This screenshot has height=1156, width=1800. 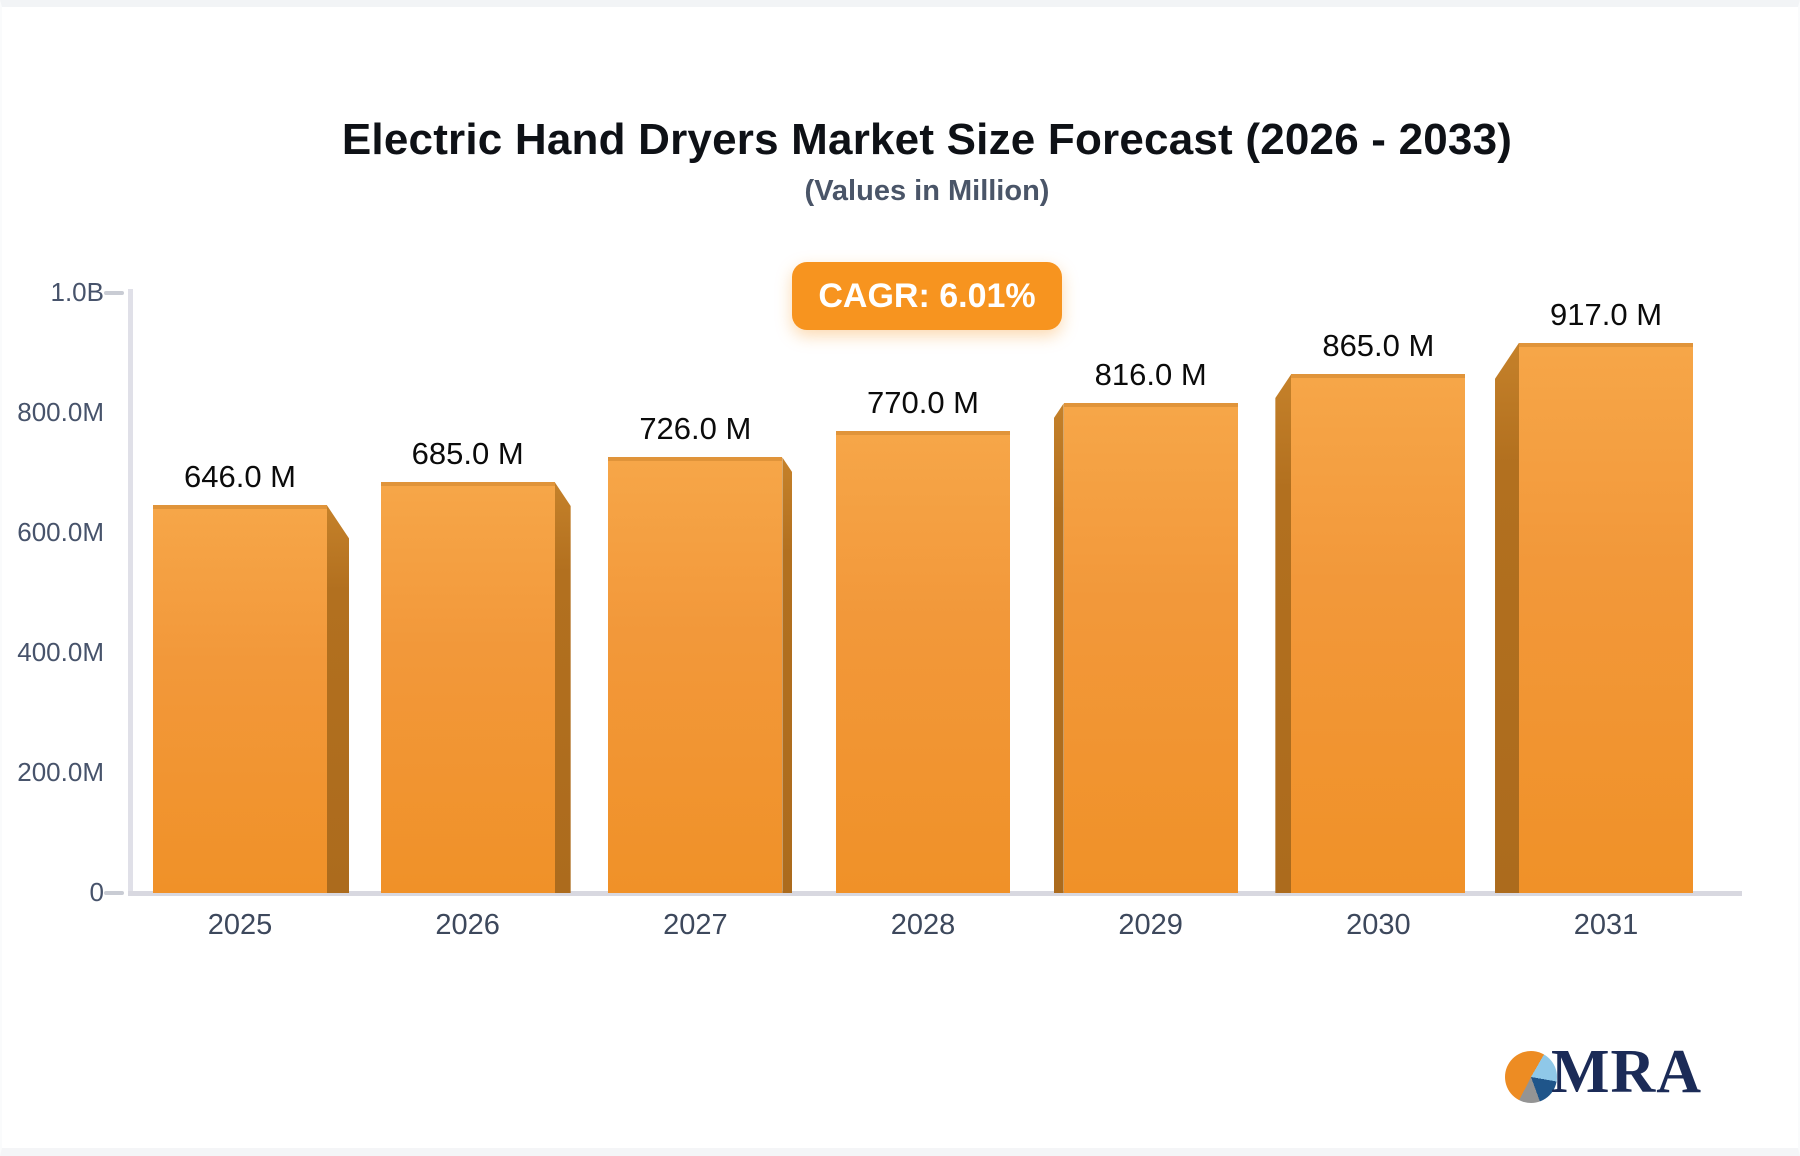 I want to click on bar-value-label: 917.0 M, so click(x=1606, y=314).